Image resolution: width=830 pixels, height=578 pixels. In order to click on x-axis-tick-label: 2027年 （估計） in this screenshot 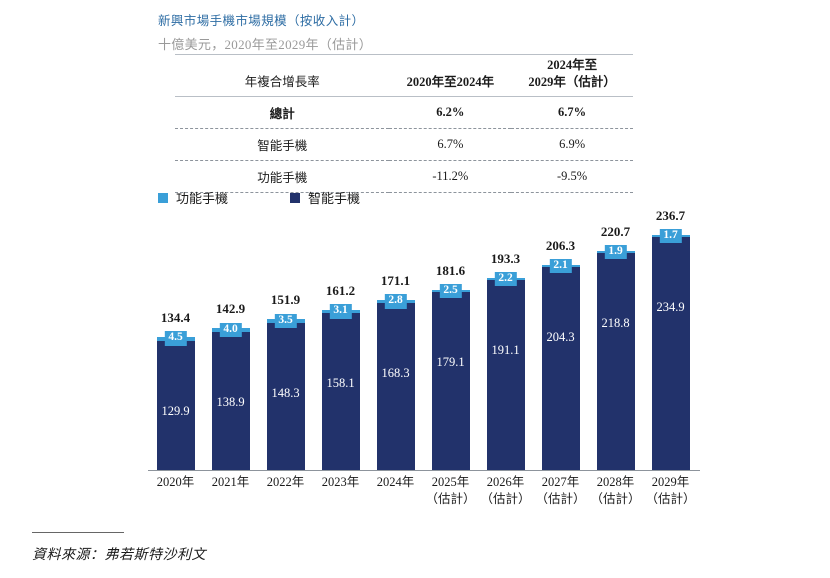, I will do `click(560, 491)`.